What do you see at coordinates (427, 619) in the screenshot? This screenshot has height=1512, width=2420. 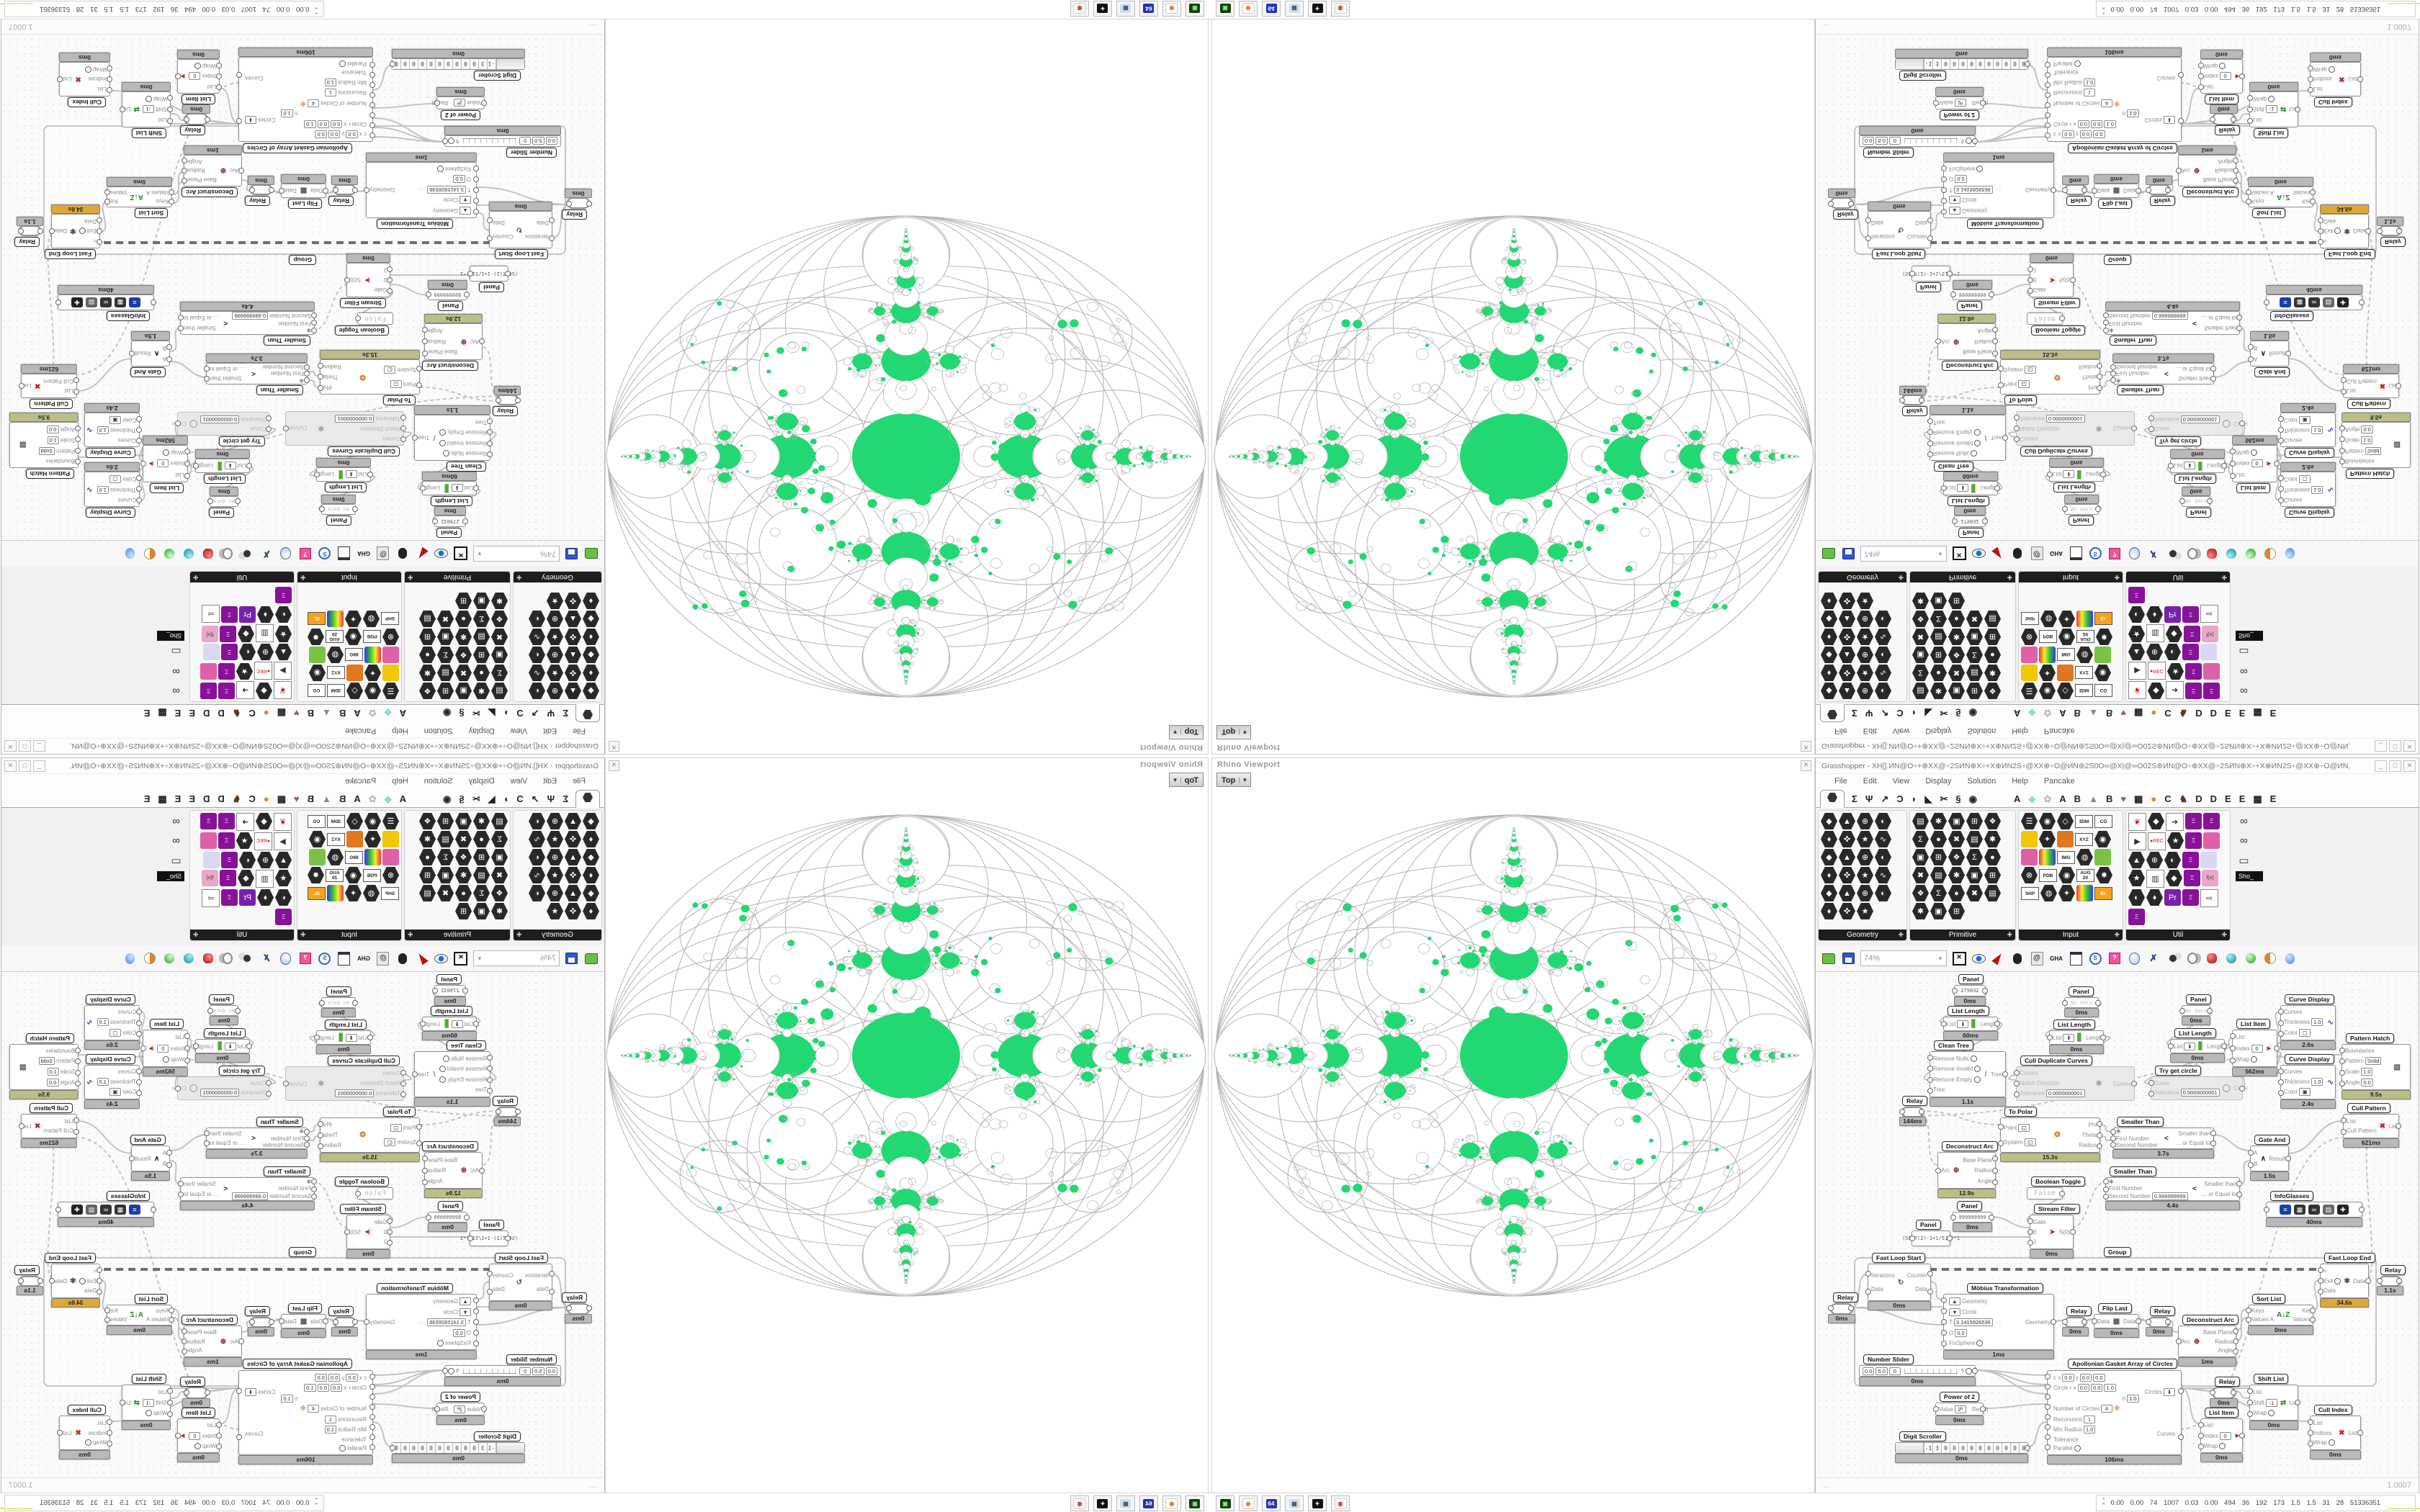 I see `component-icon: ▤` at bounding box center [427, 619].